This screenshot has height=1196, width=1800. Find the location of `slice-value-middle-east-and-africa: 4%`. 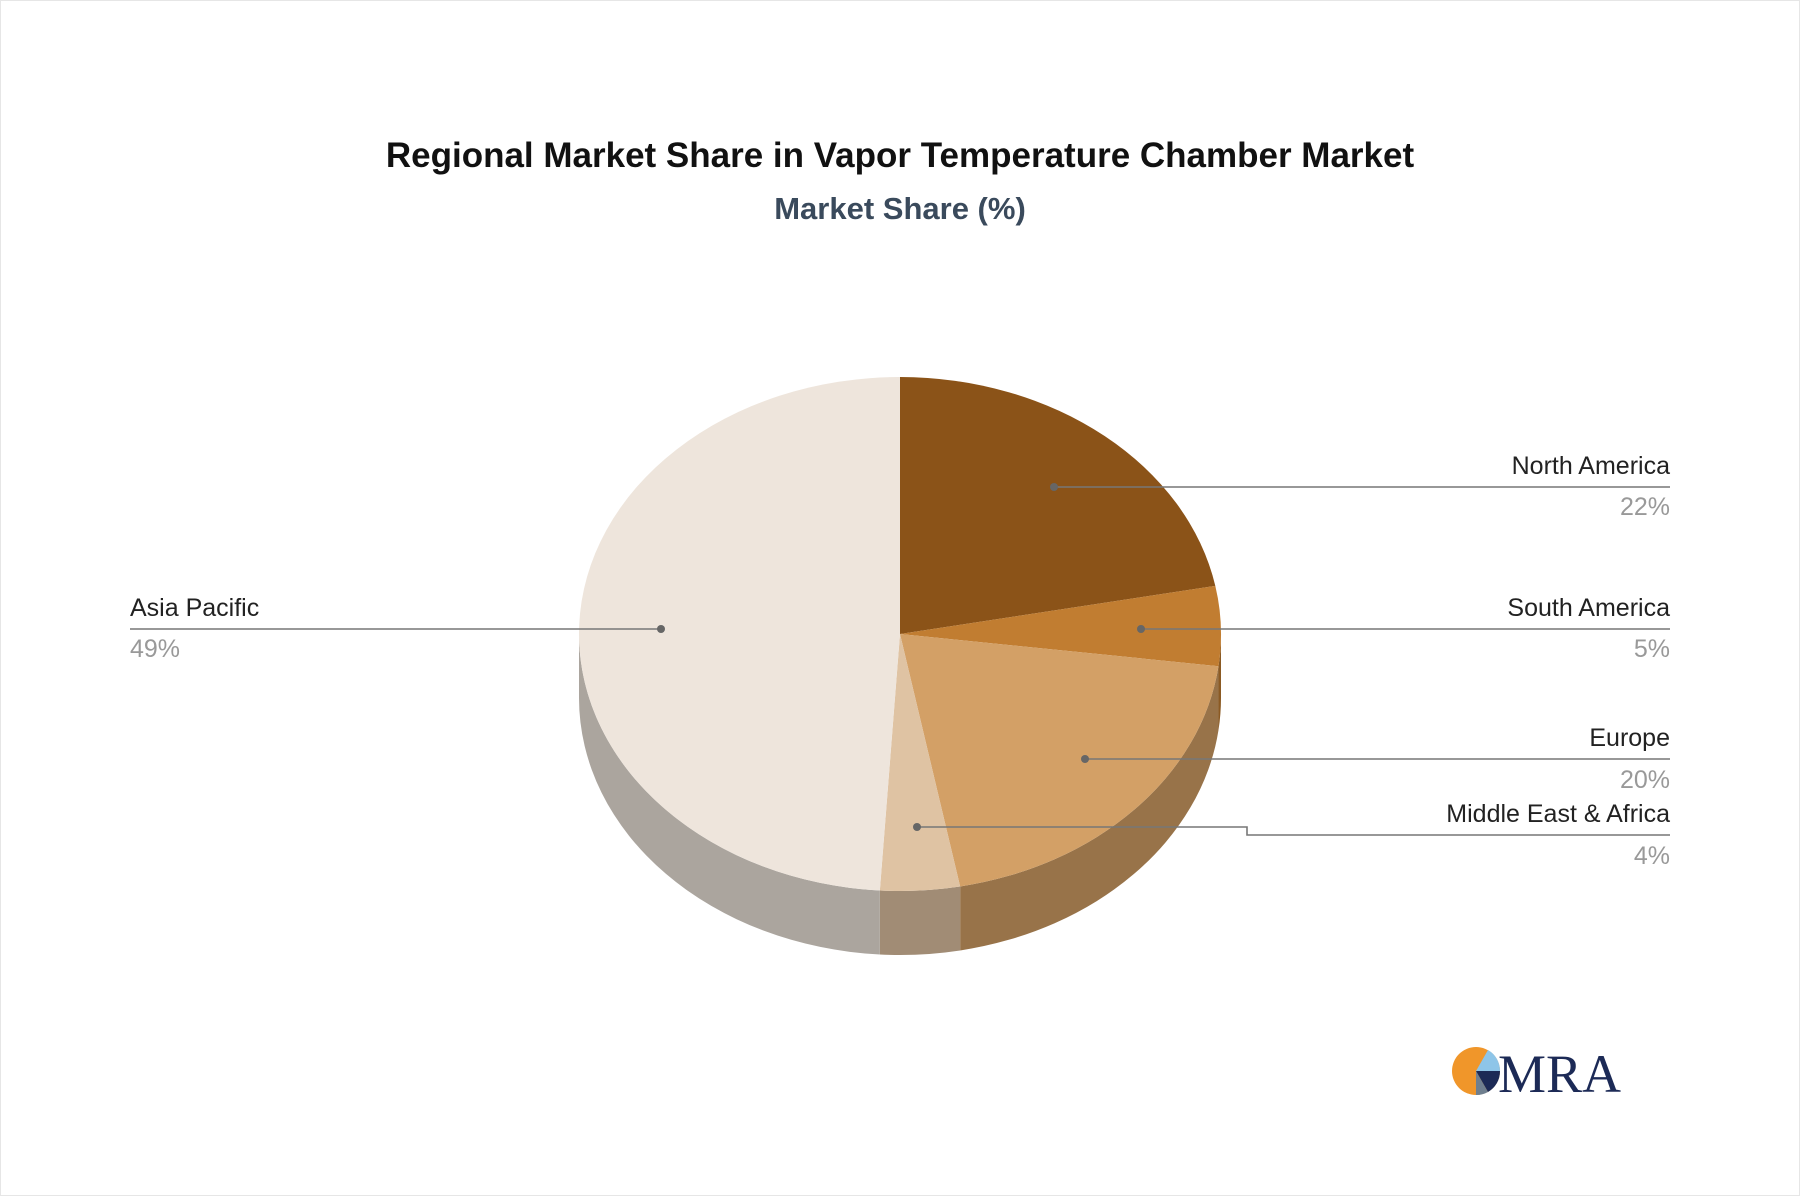

slice-value-middle-east-and-africa: 4% is located at coordinates (1652, 856).